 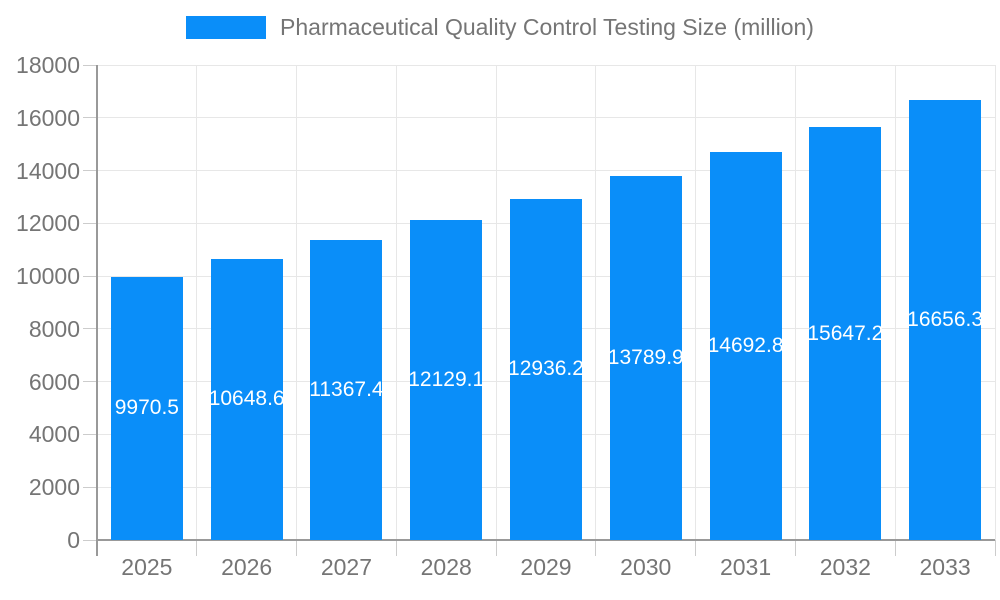 I want to click on y-axis-label: 4000, so click(x=54, y=434).